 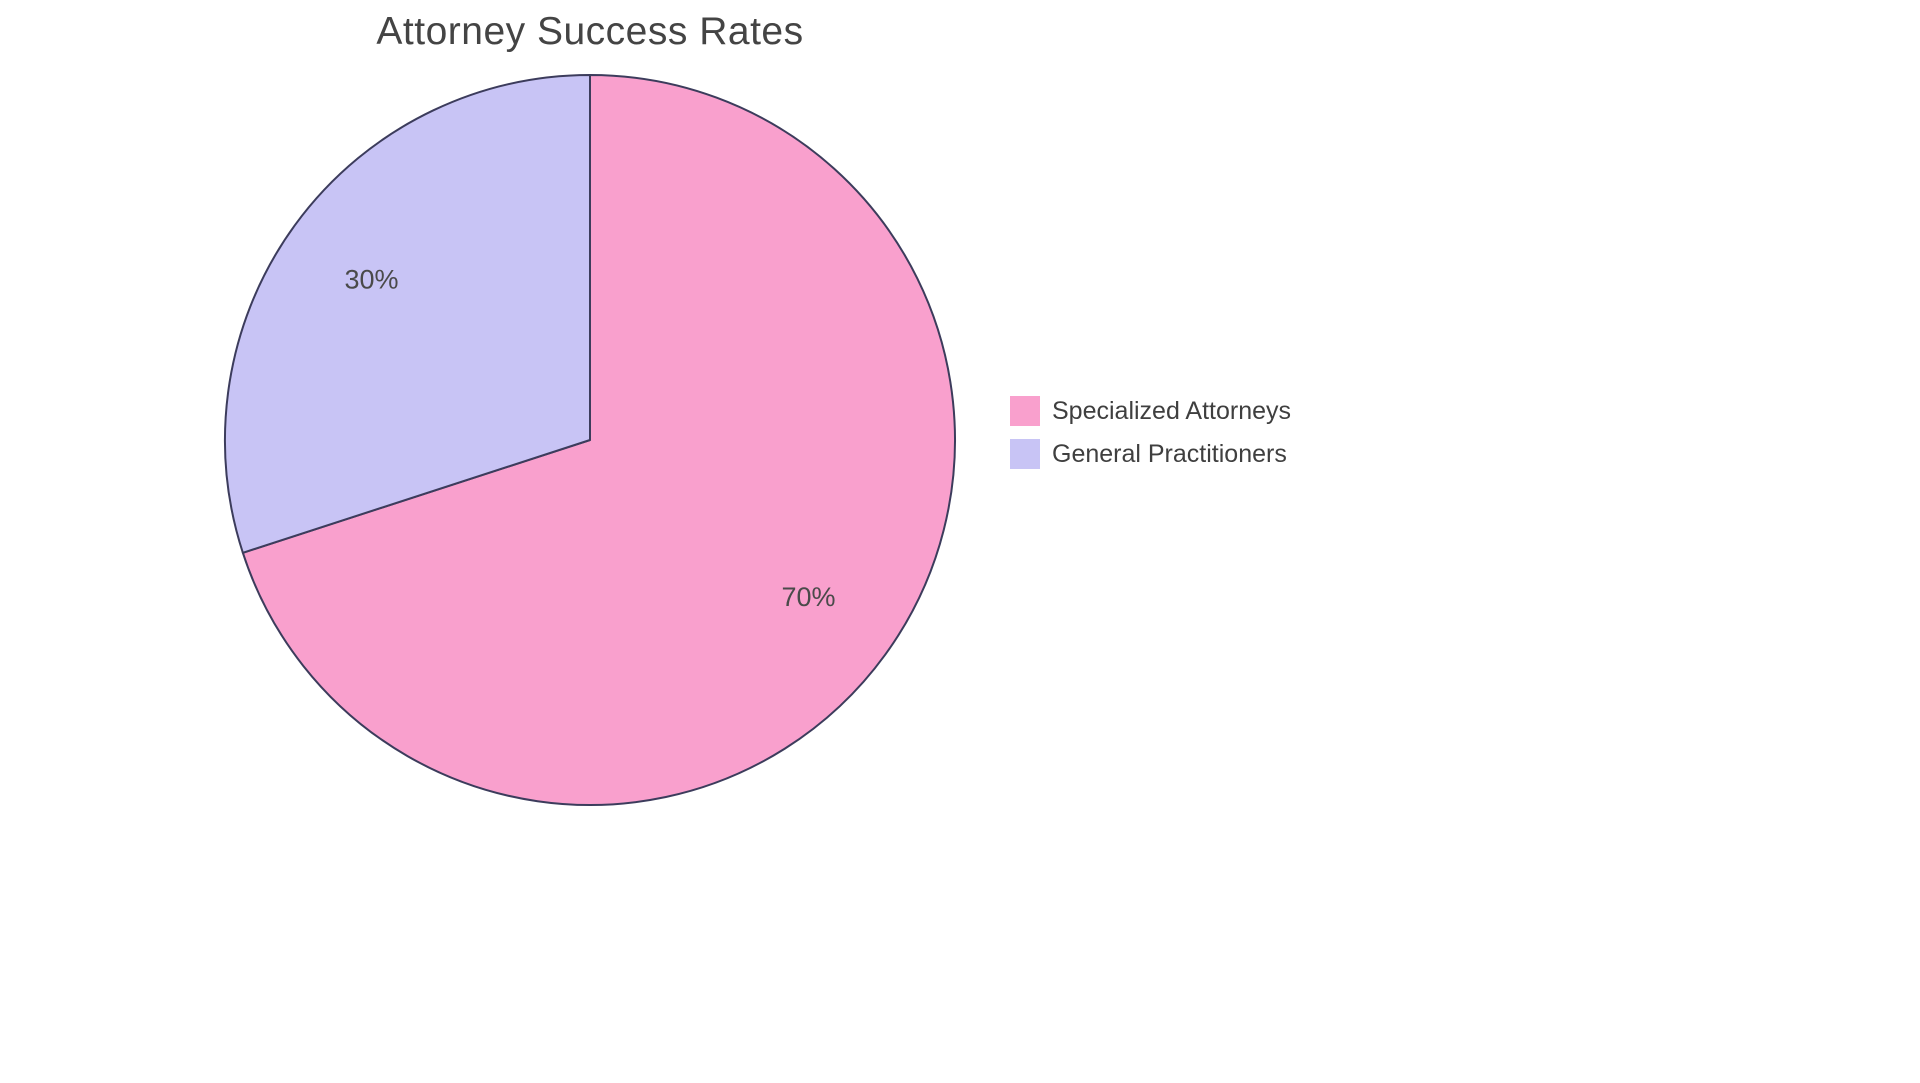 I want to click on legend-item-general-practitioners: General Practitioners, so click(x=1150, y=454).